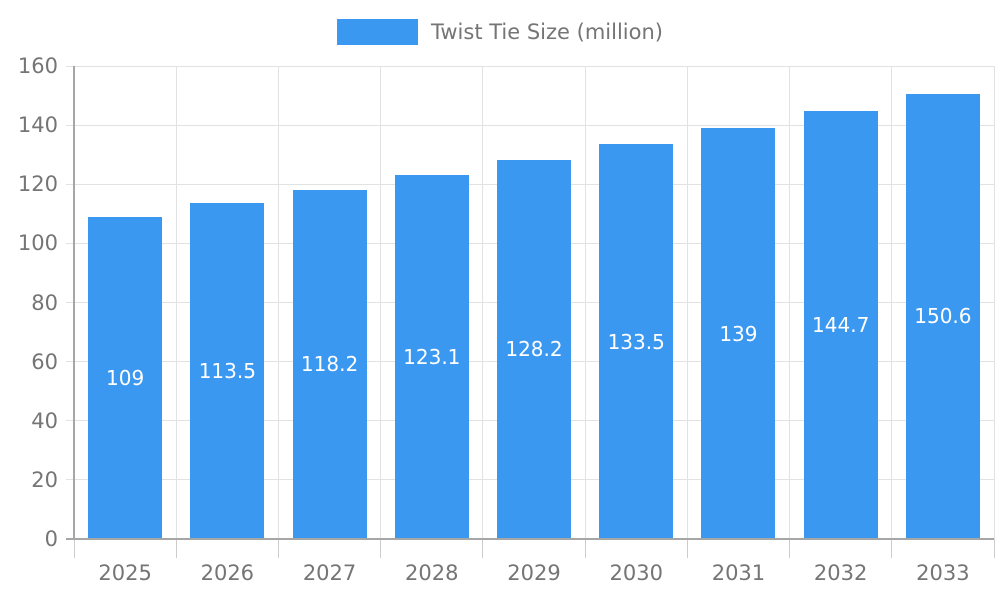 The height and width of the screenshot is (600, 1000). I want to click on x-axis-tick-label: 2031, so click(738, 573).